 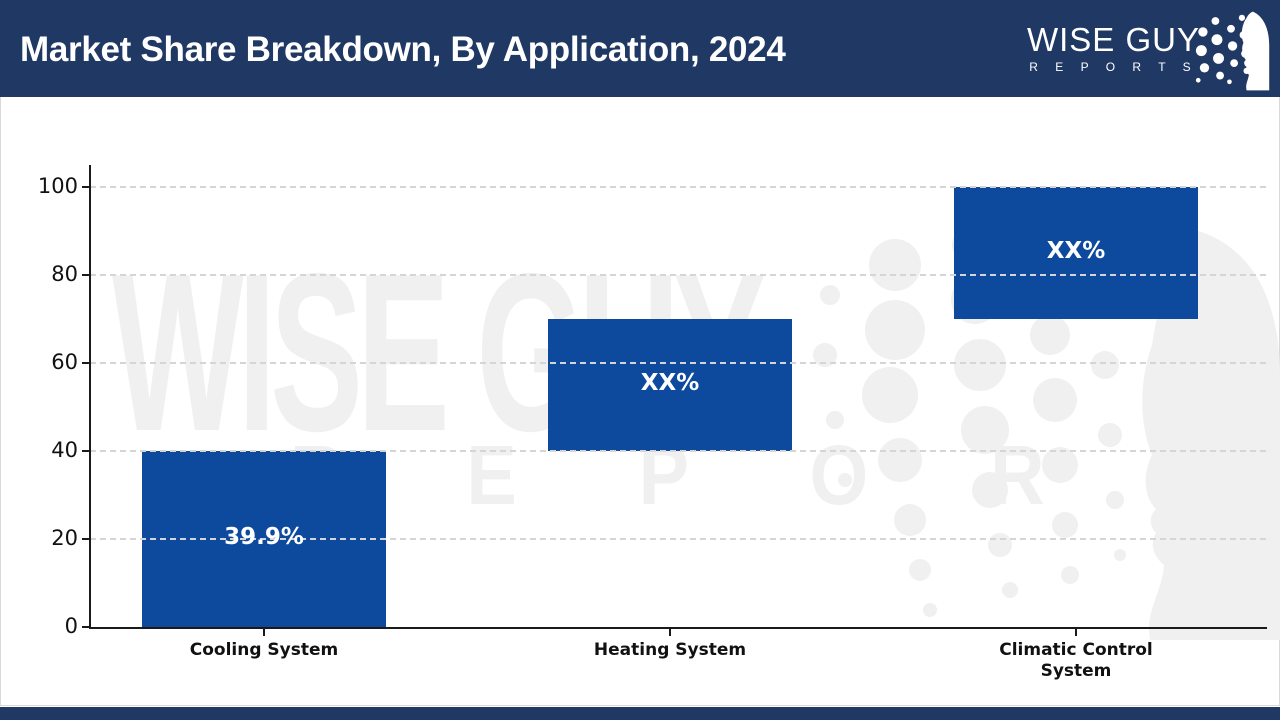 I want to click on y-axis-tick-label: 60, so click(x=64, y=362).